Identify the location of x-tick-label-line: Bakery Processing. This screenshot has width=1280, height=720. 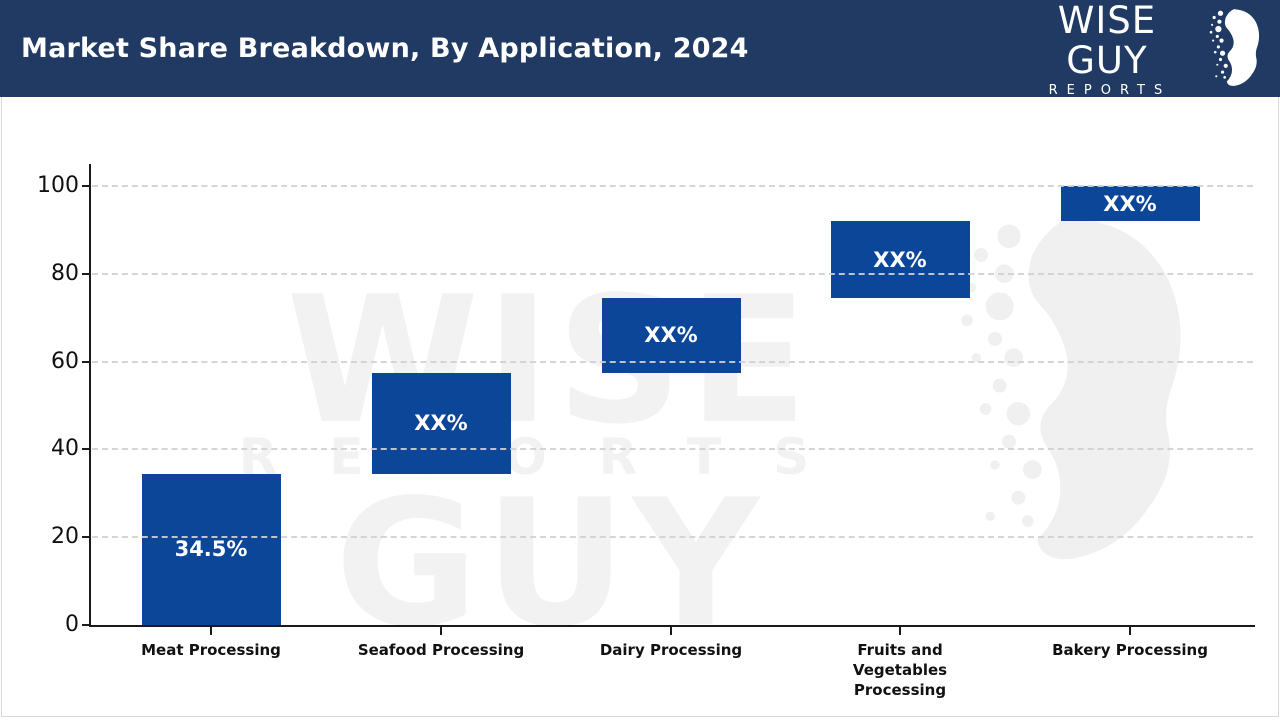
(1130, 650).